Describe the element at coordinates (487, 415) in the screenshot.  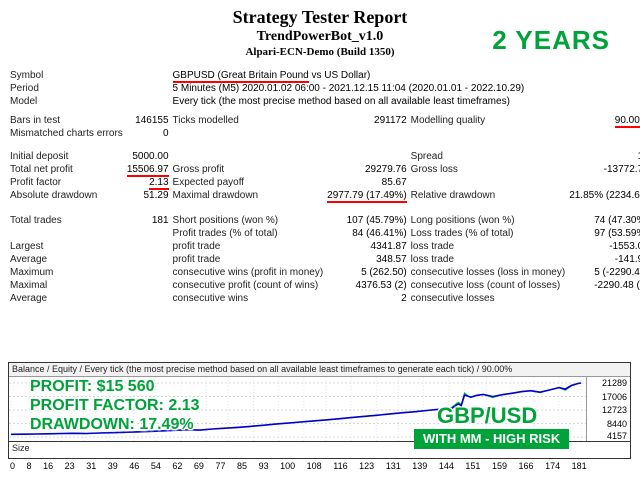
I see `promo-currency-pair: GBP/USD` at that location.